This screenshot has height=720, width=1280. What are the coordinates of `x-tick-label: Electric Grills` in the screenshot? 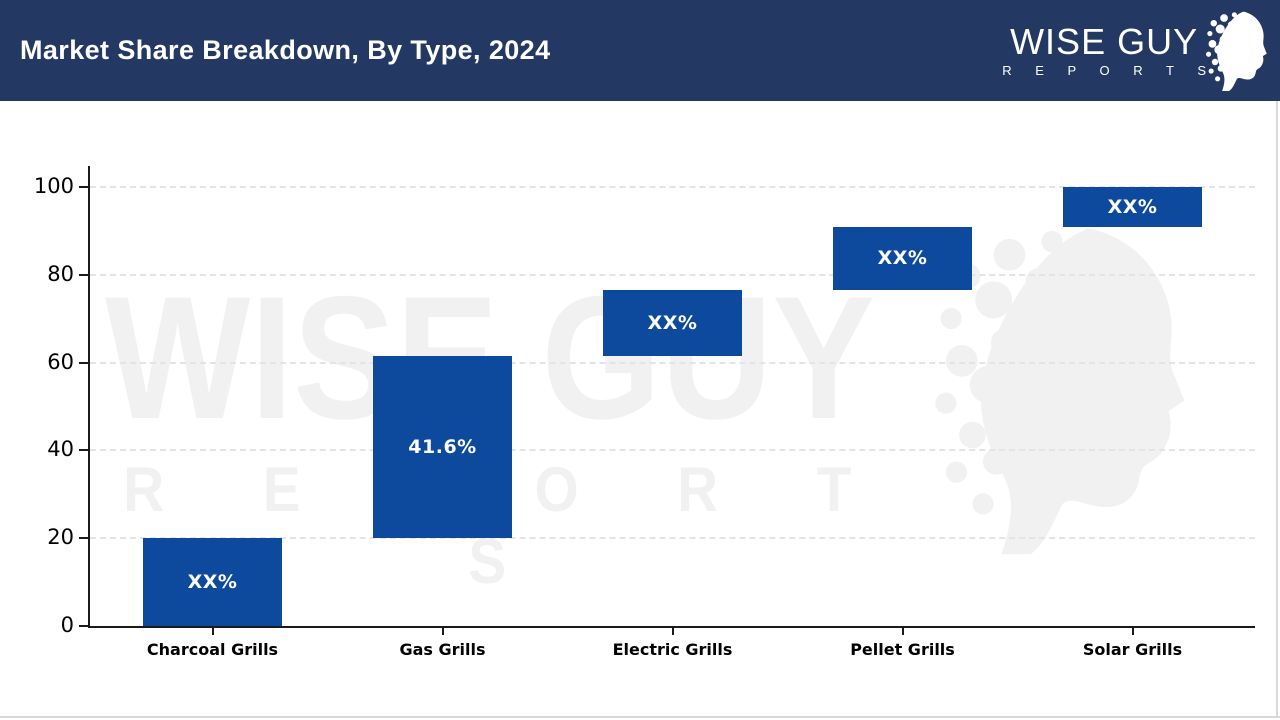 It's located at (672, 649).